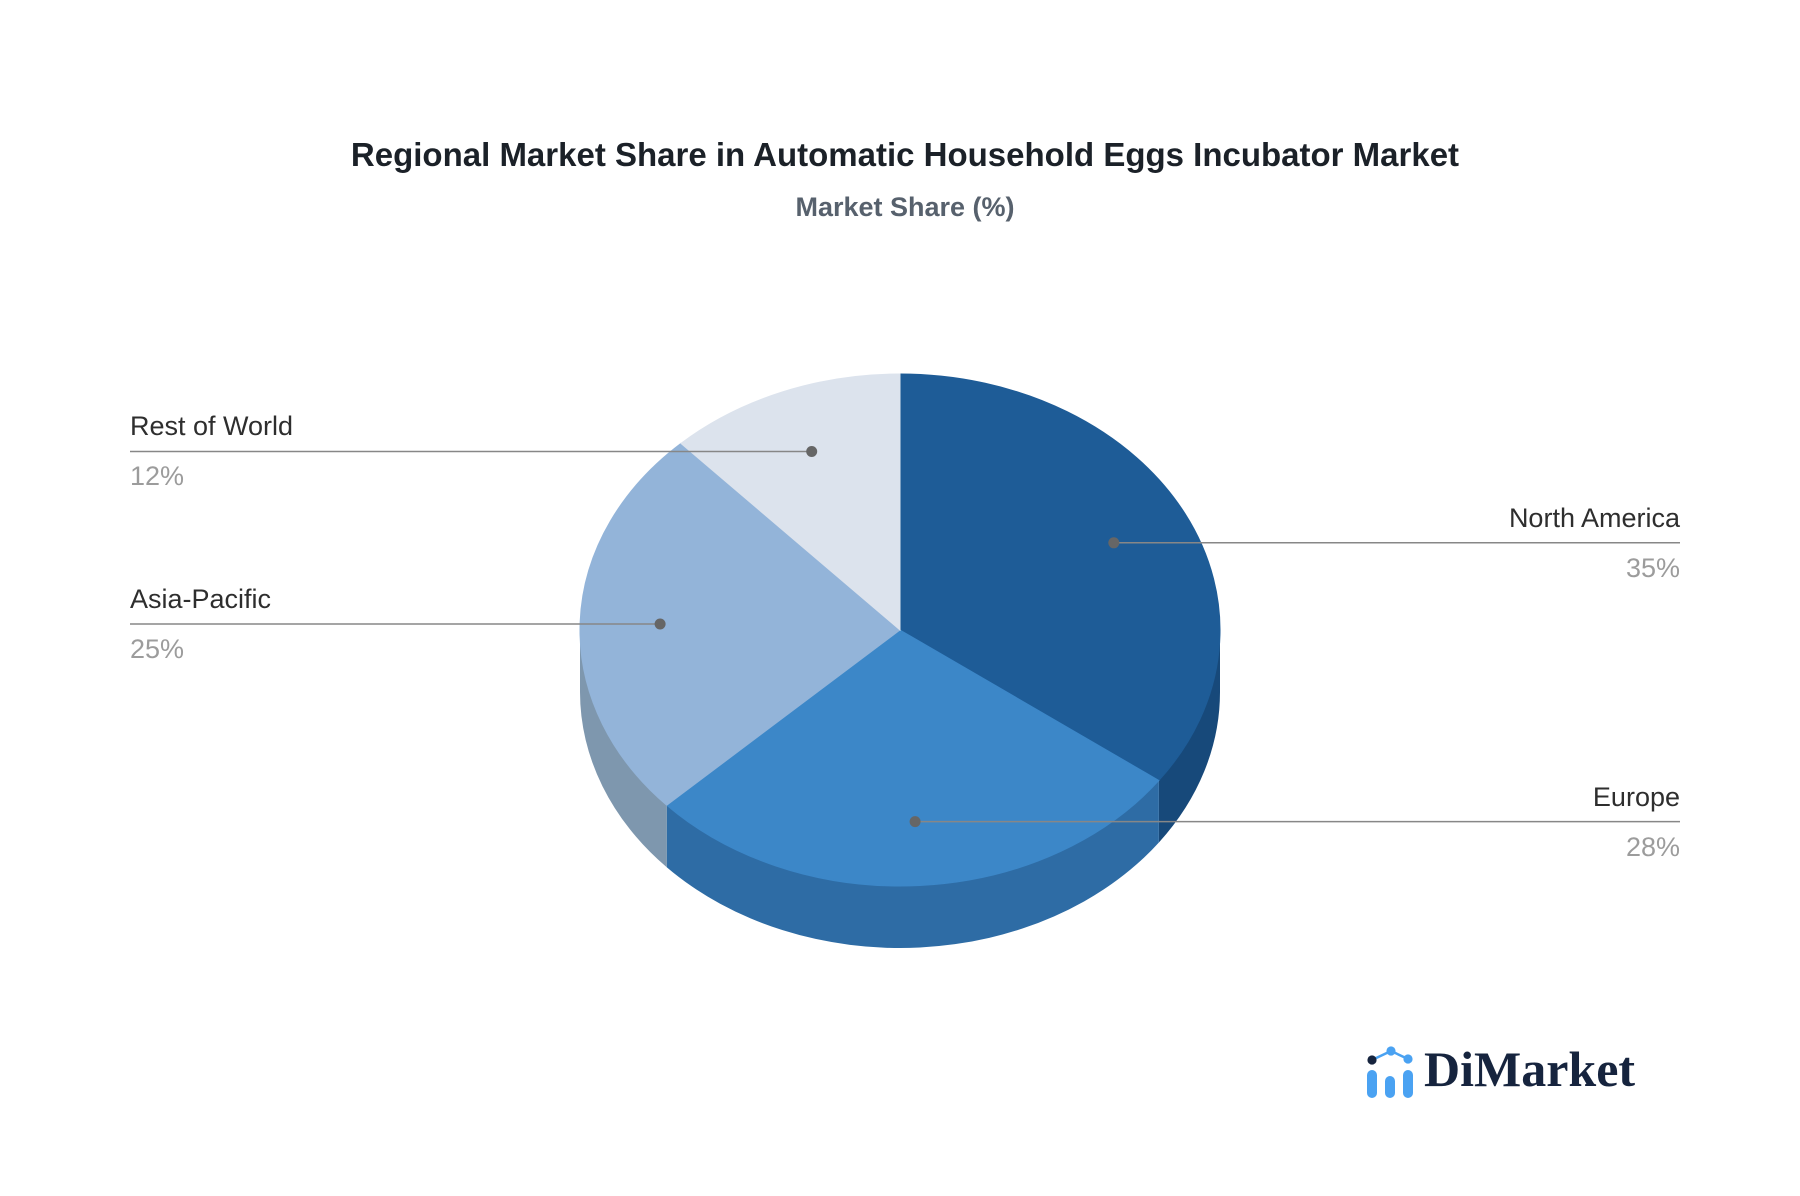 The width and height of the screenshot is (1800, 1196). I want to click on bar-chart-trend-icon, so click(1390, 1072).